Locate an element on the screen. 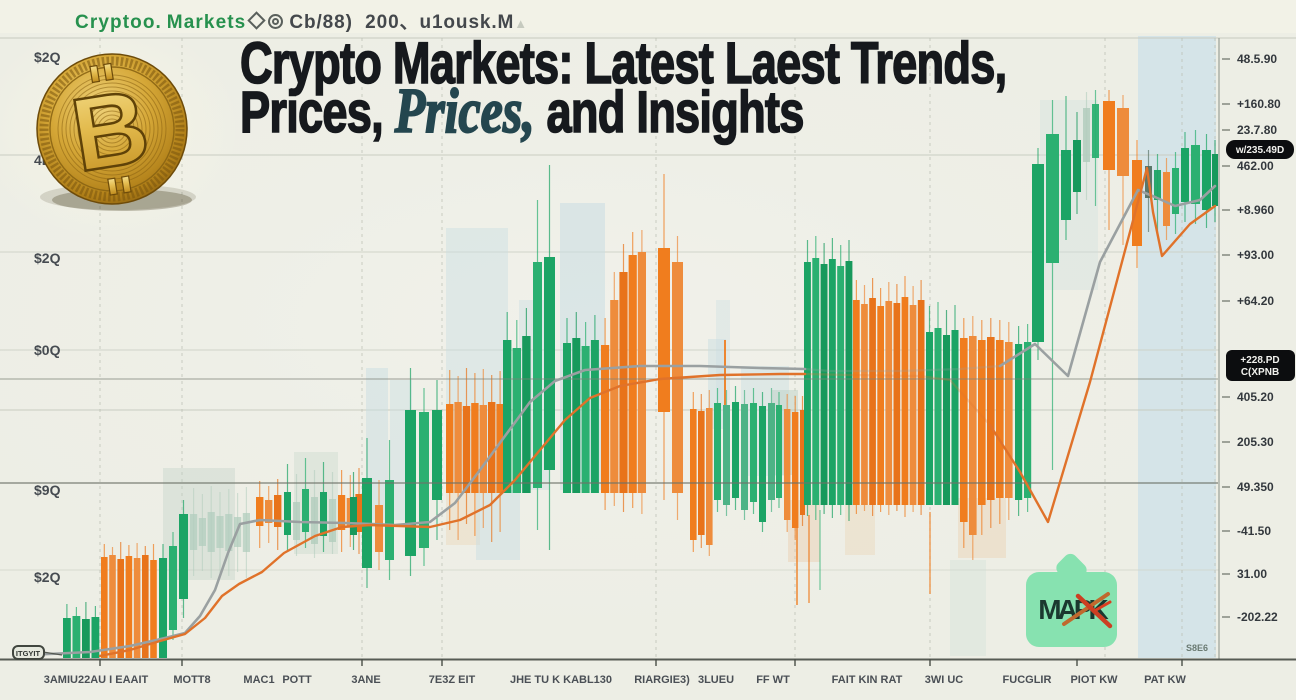 This screenshot has width=1296, height=700. svg-text: +160.80 is located at coordinates (1259, 104).